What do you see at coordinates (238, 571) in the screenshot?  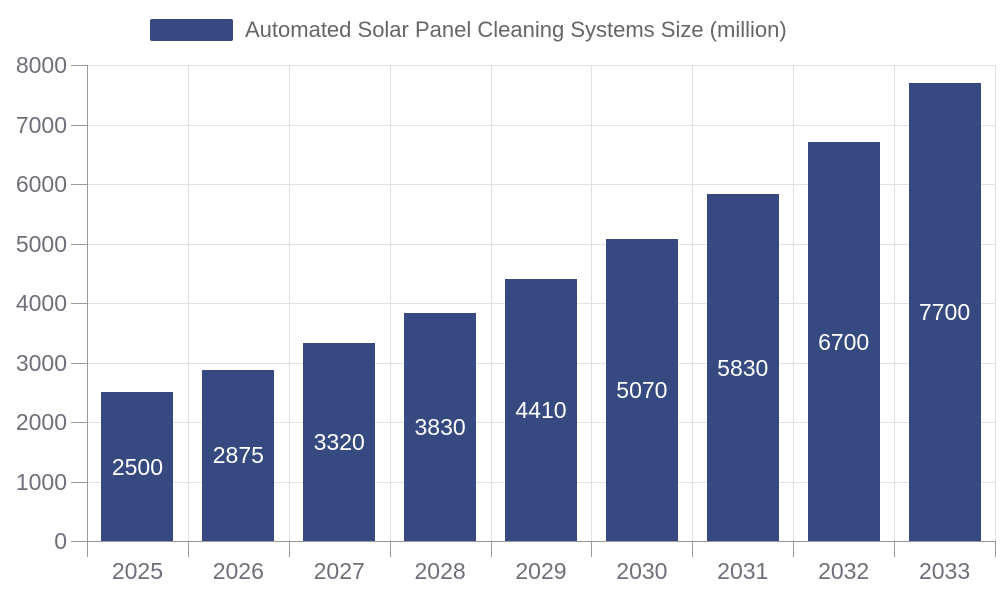 I see `x-axis-tick-label: 2026` at bounding box center [238, 571].